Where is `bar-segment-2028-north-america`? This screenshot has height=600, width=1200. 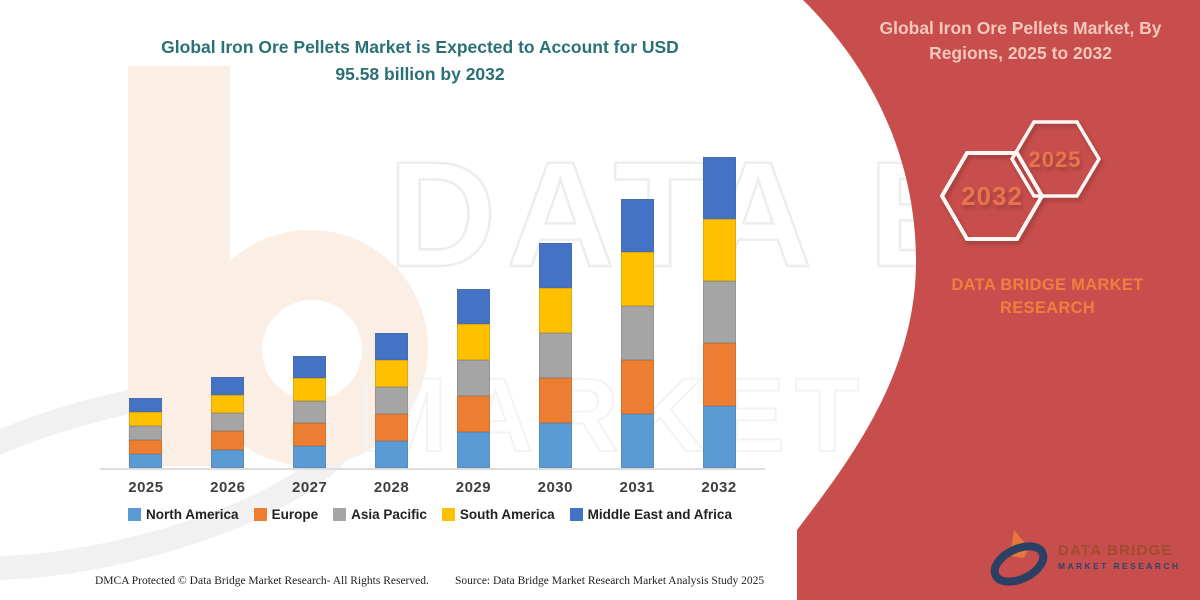 bar-segment-2028-north-america is located at coordinates (392, 454).